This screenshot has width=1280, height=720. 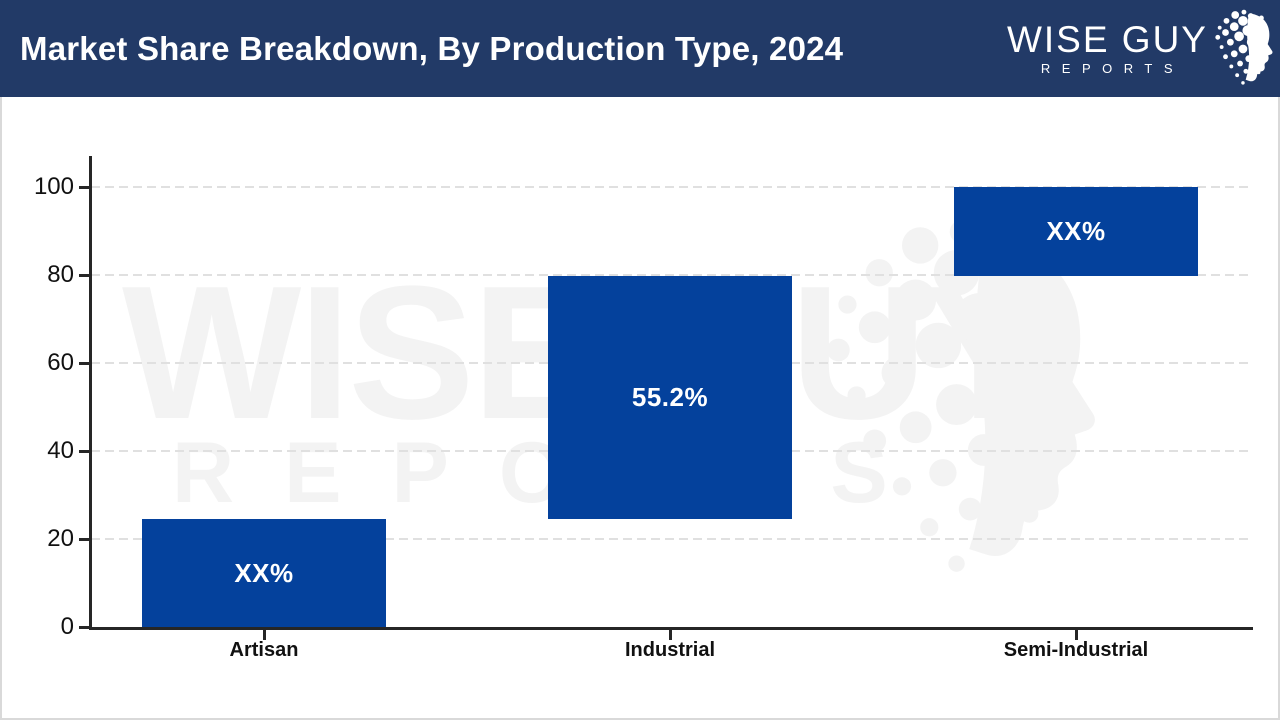 I want to click on x-axis-label-artisan: Artisan, so click(x=264, y=650).